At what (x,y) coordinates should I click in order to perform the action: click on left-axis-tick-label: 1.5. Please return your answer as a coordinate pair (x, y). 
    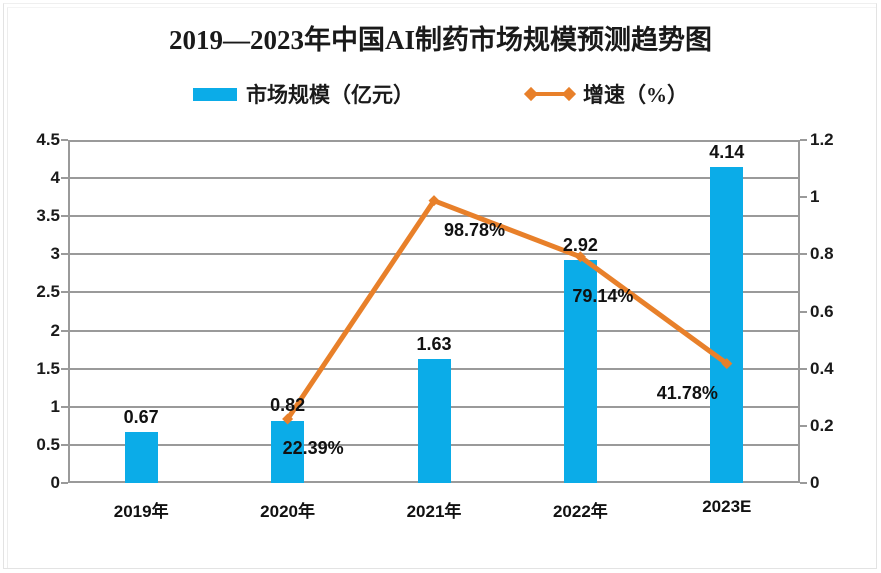
    Looking at the image, I should click on (48, 368).